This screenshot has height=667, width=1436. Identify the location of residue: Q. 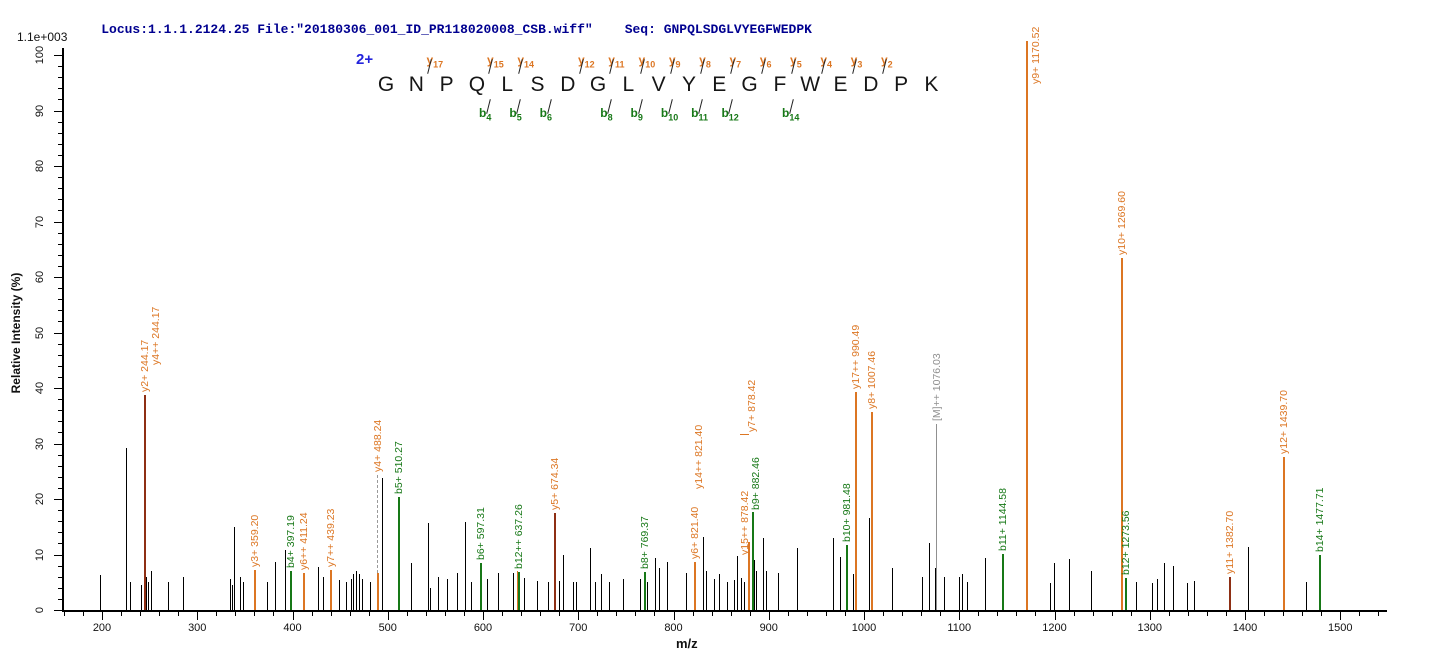
(477, 84).